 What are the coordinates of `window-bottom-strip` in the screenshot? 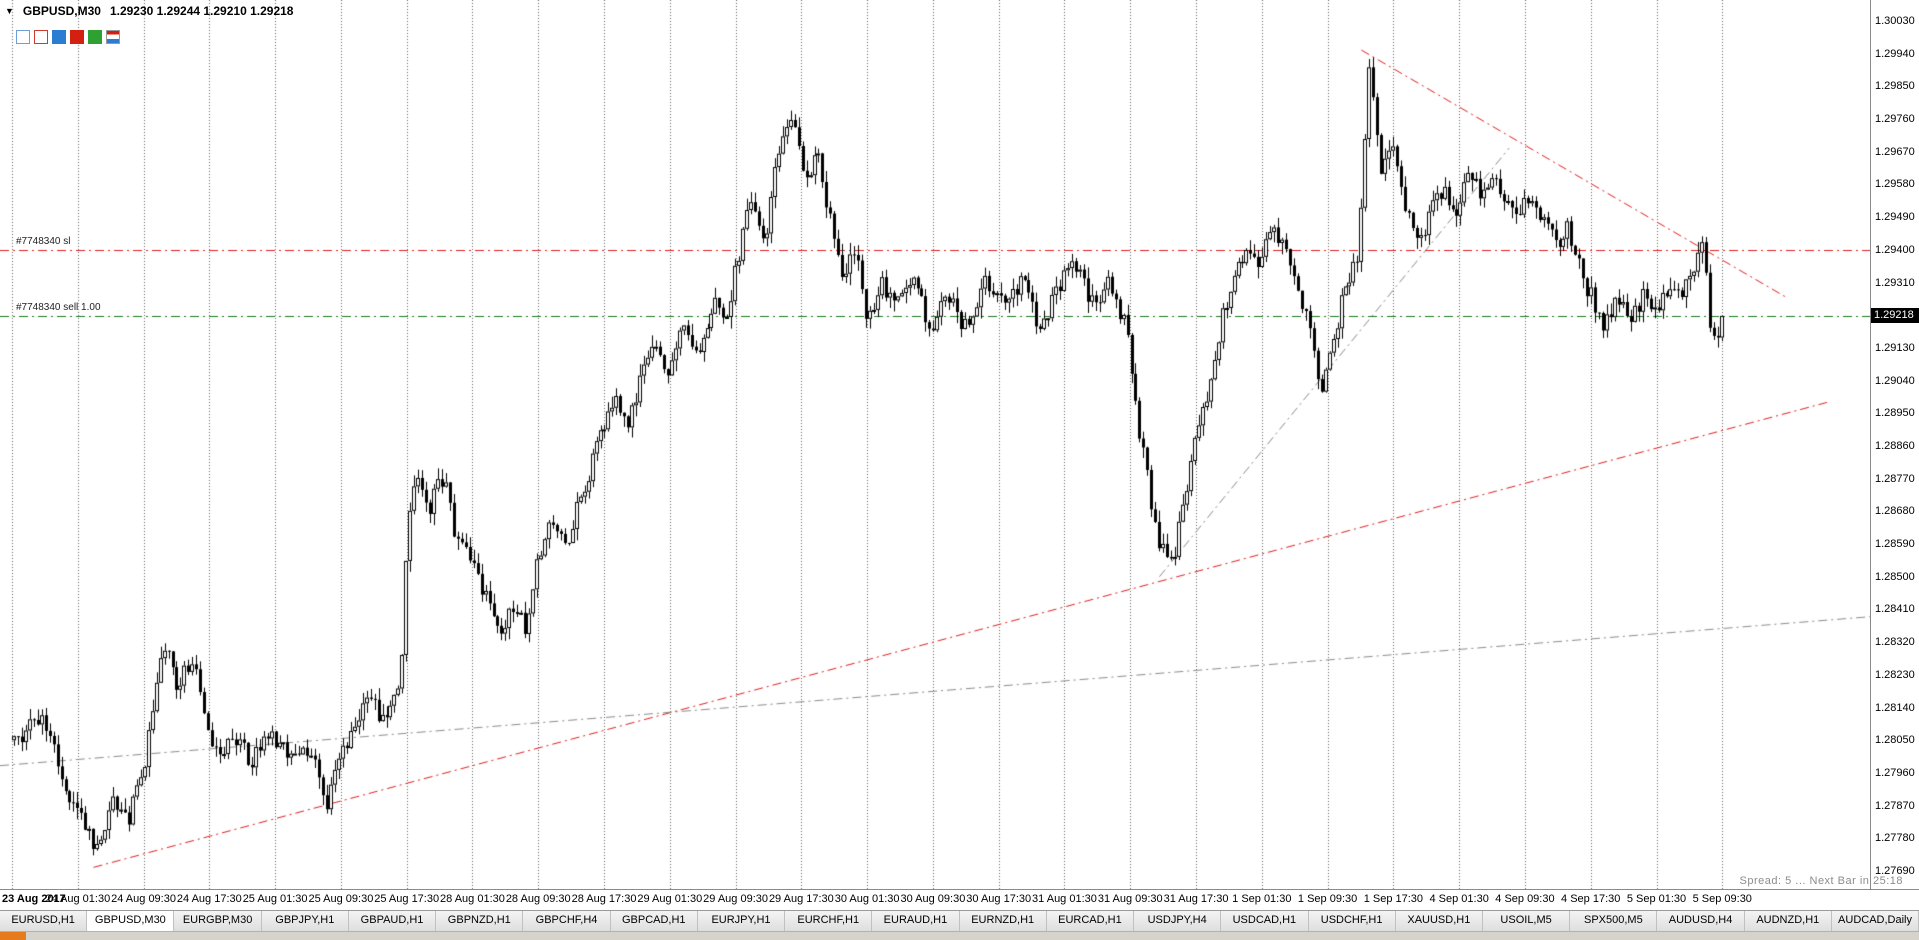 It's located at (959, 935).